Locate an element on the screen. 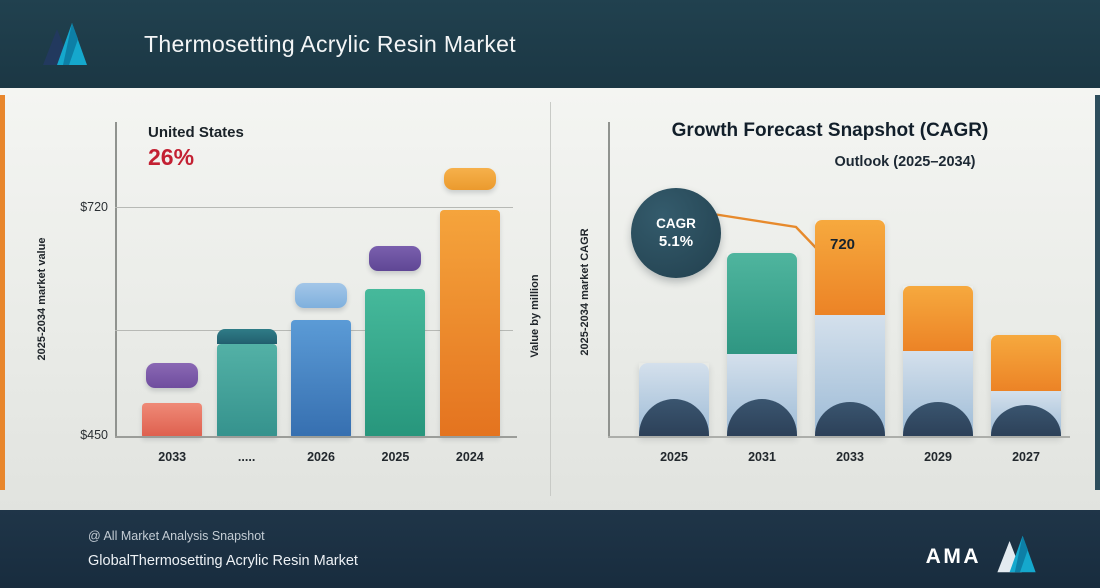 The width and height of the screenshot is (1100, 588). us-bar-group: 2033 is located at coordinates (172, 334).